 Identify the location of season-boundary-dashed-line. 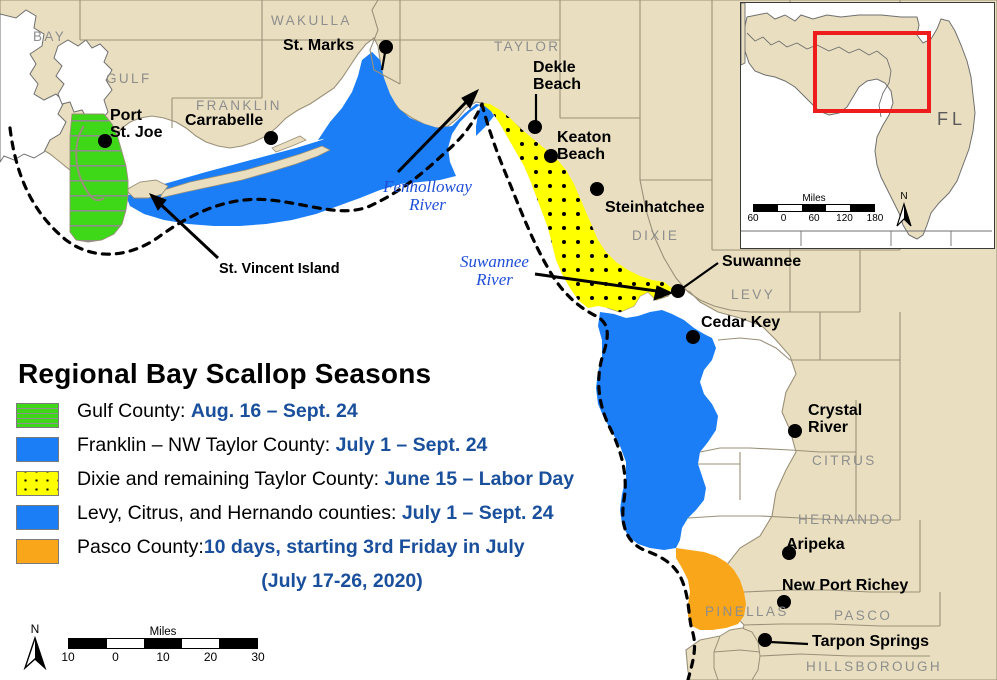
(246, 179).